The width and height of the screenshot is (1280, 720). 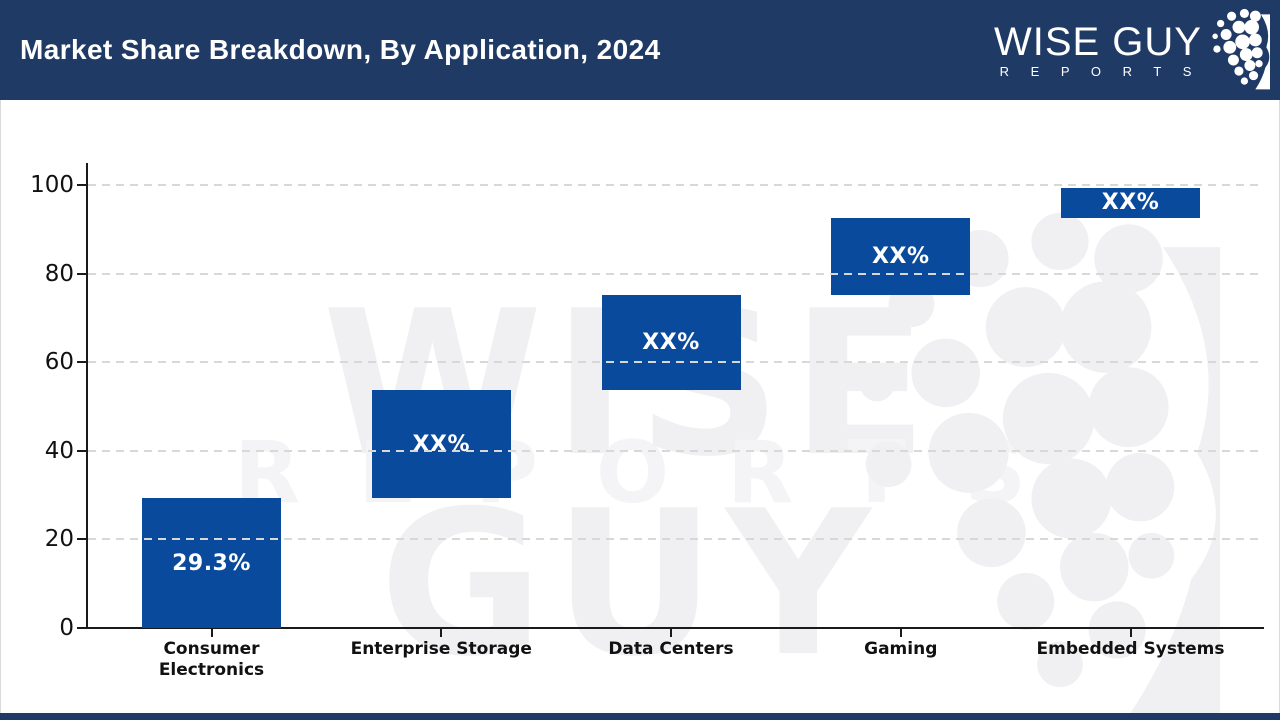 I want to click on y-tick-label-0: 0, so click(x=66, y=628).